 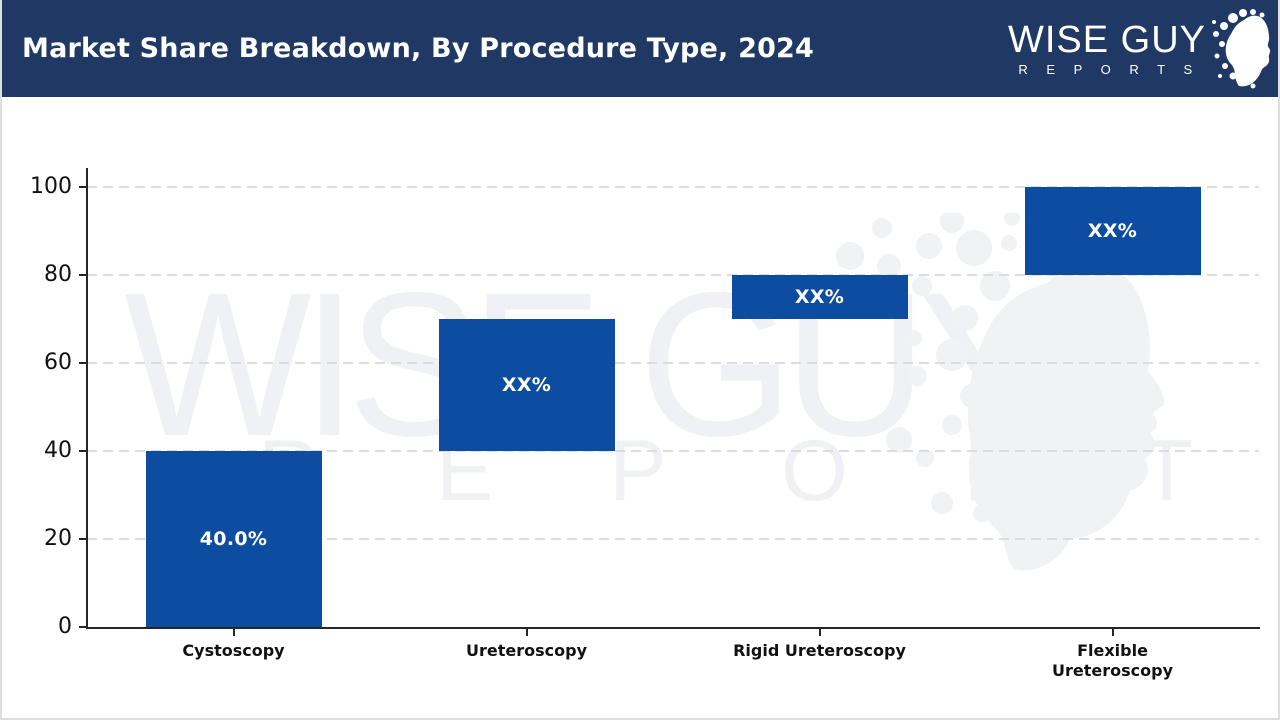 I want to click on y-tick-label-60: 60, so click(x=58, y=362).